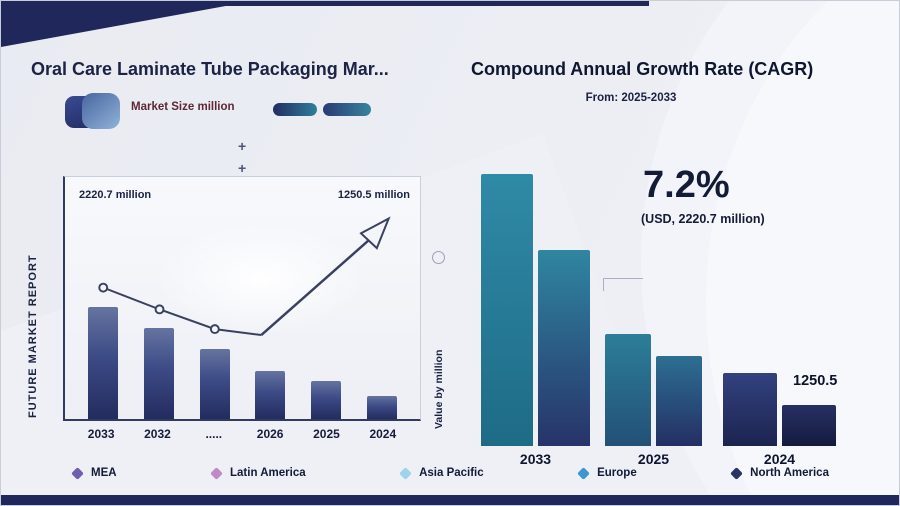 The image size is (900, 506). What do you see at coordinates (439, 389) in the screenshot?
I see `value-by-million-axis-label: Value by million` at bounding box center [439, 389].